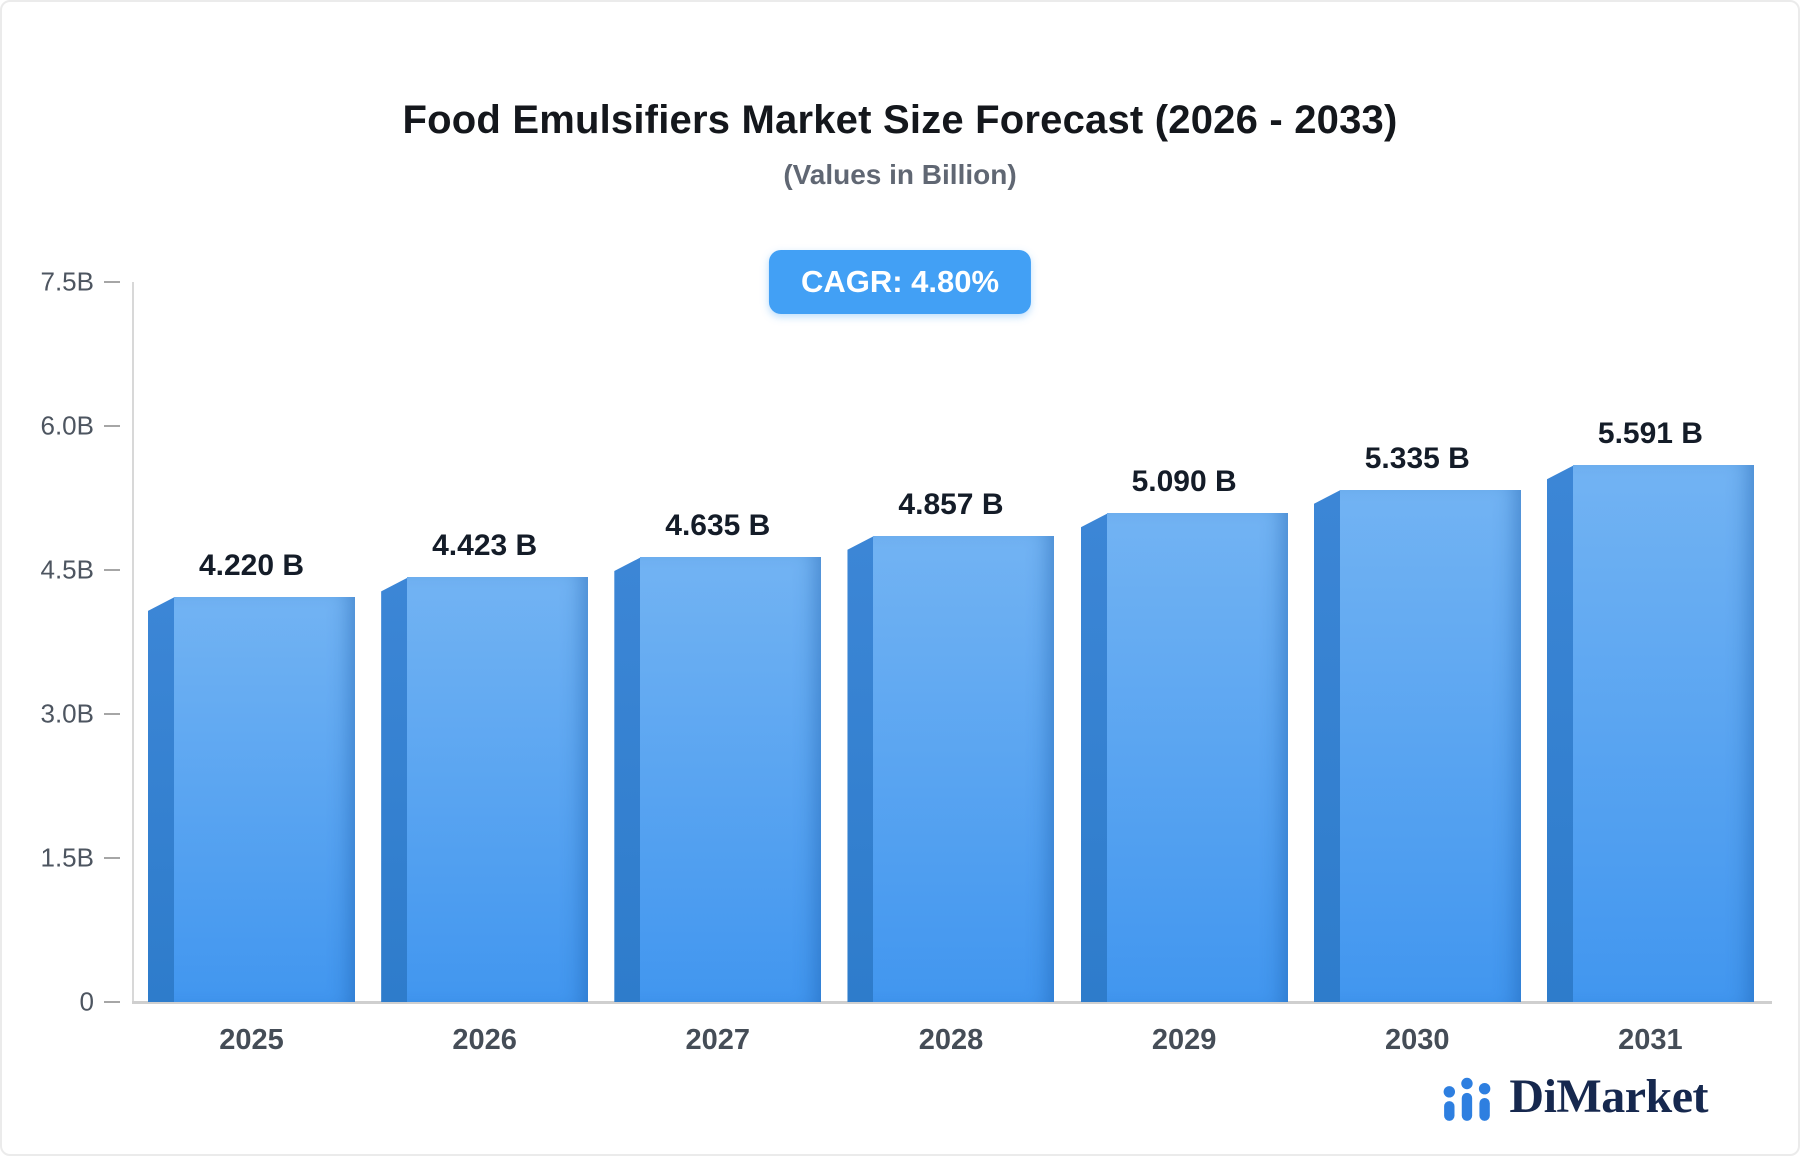  Describe the element at coordinates (718, 1040) in the screenshot. I see `x-axis-category-label: 2027` at that location.